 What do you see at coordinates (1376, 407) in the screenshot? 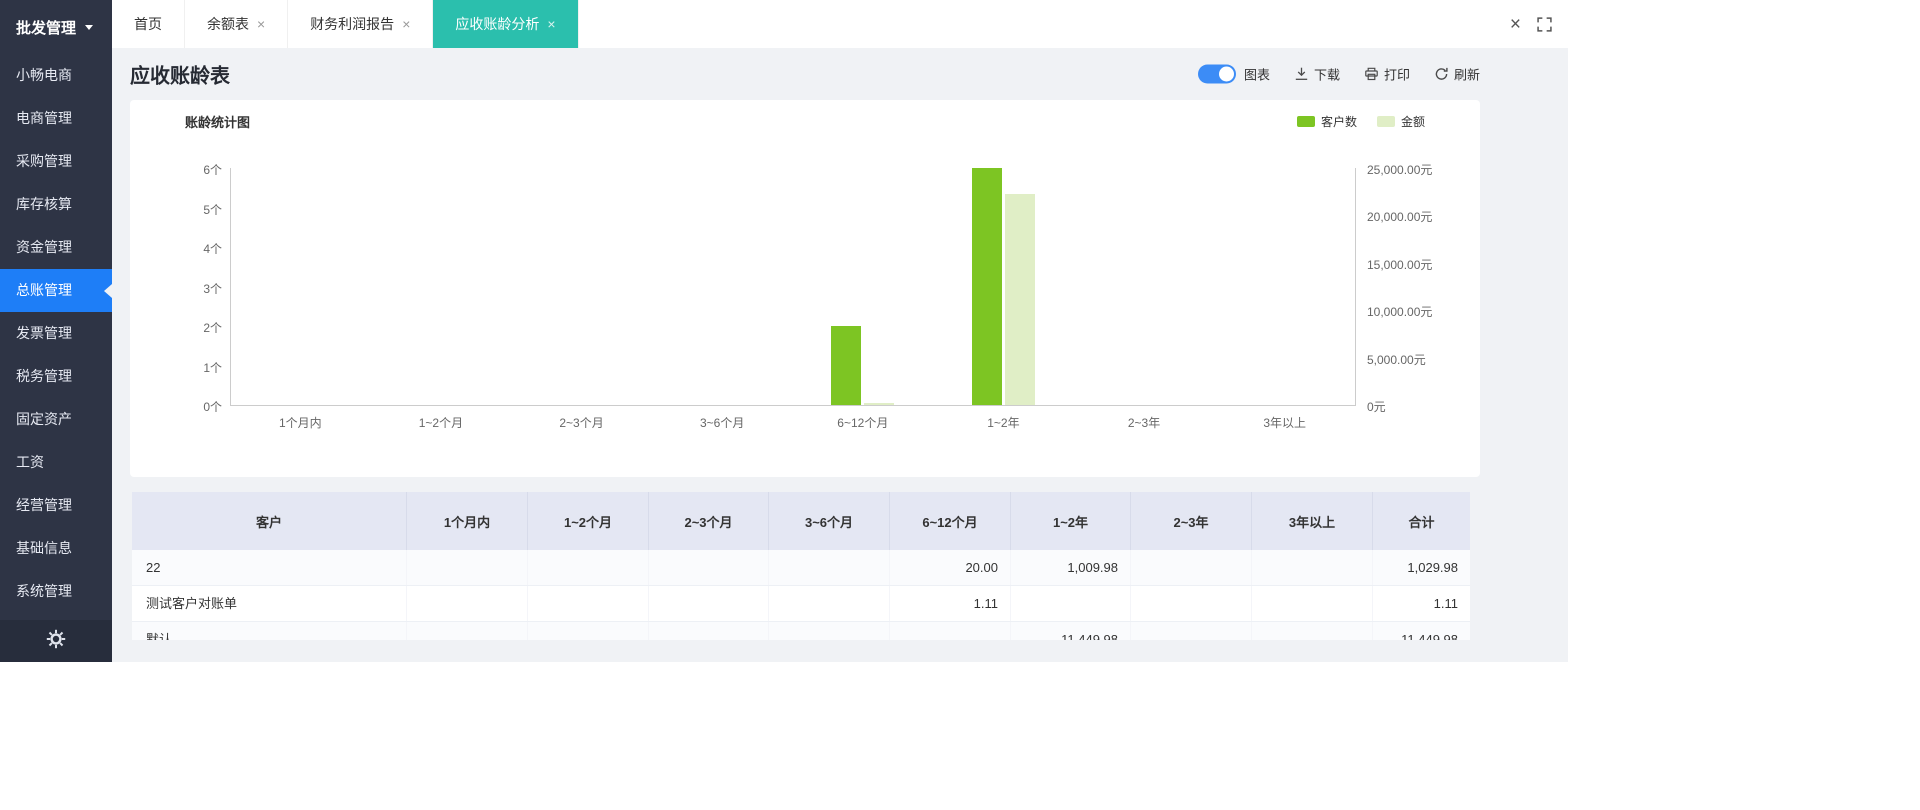
I see `y-axis-right-tick: 0元` at bounding box center [1376, 407].